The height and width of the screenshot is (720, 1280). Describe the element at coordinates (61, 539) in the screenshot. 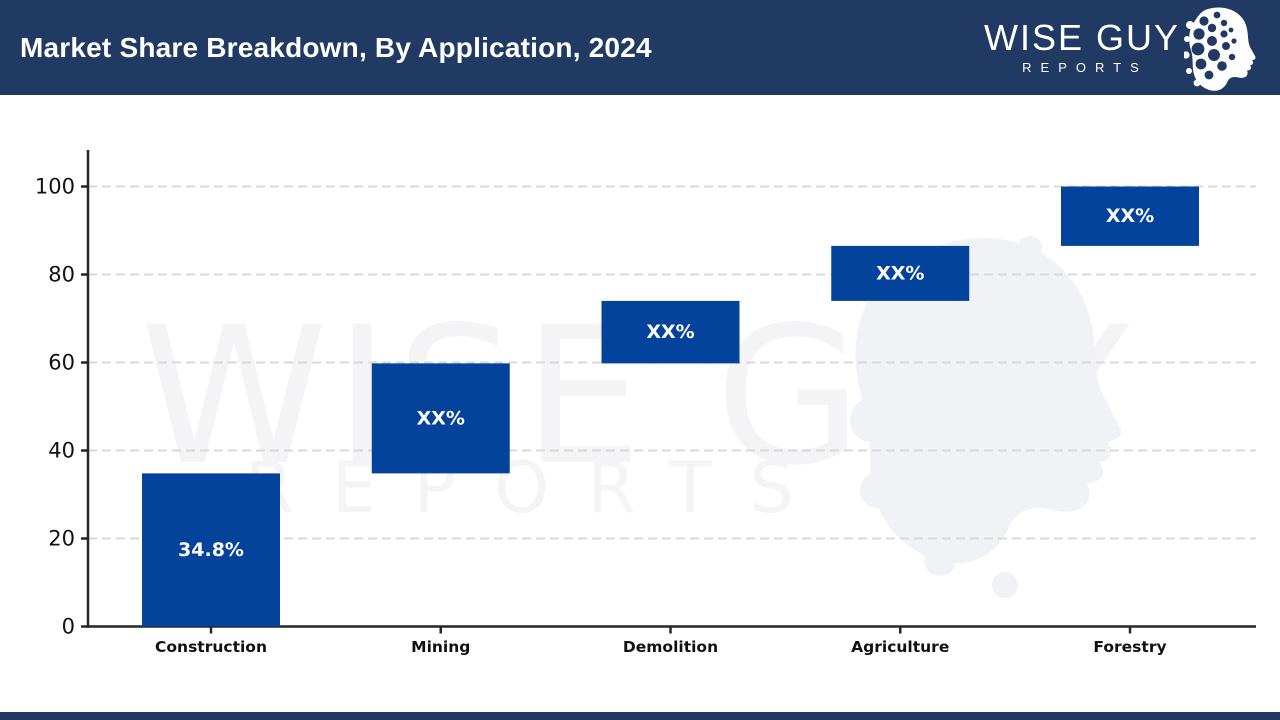

I see `y-tick-label: 20` at that location.